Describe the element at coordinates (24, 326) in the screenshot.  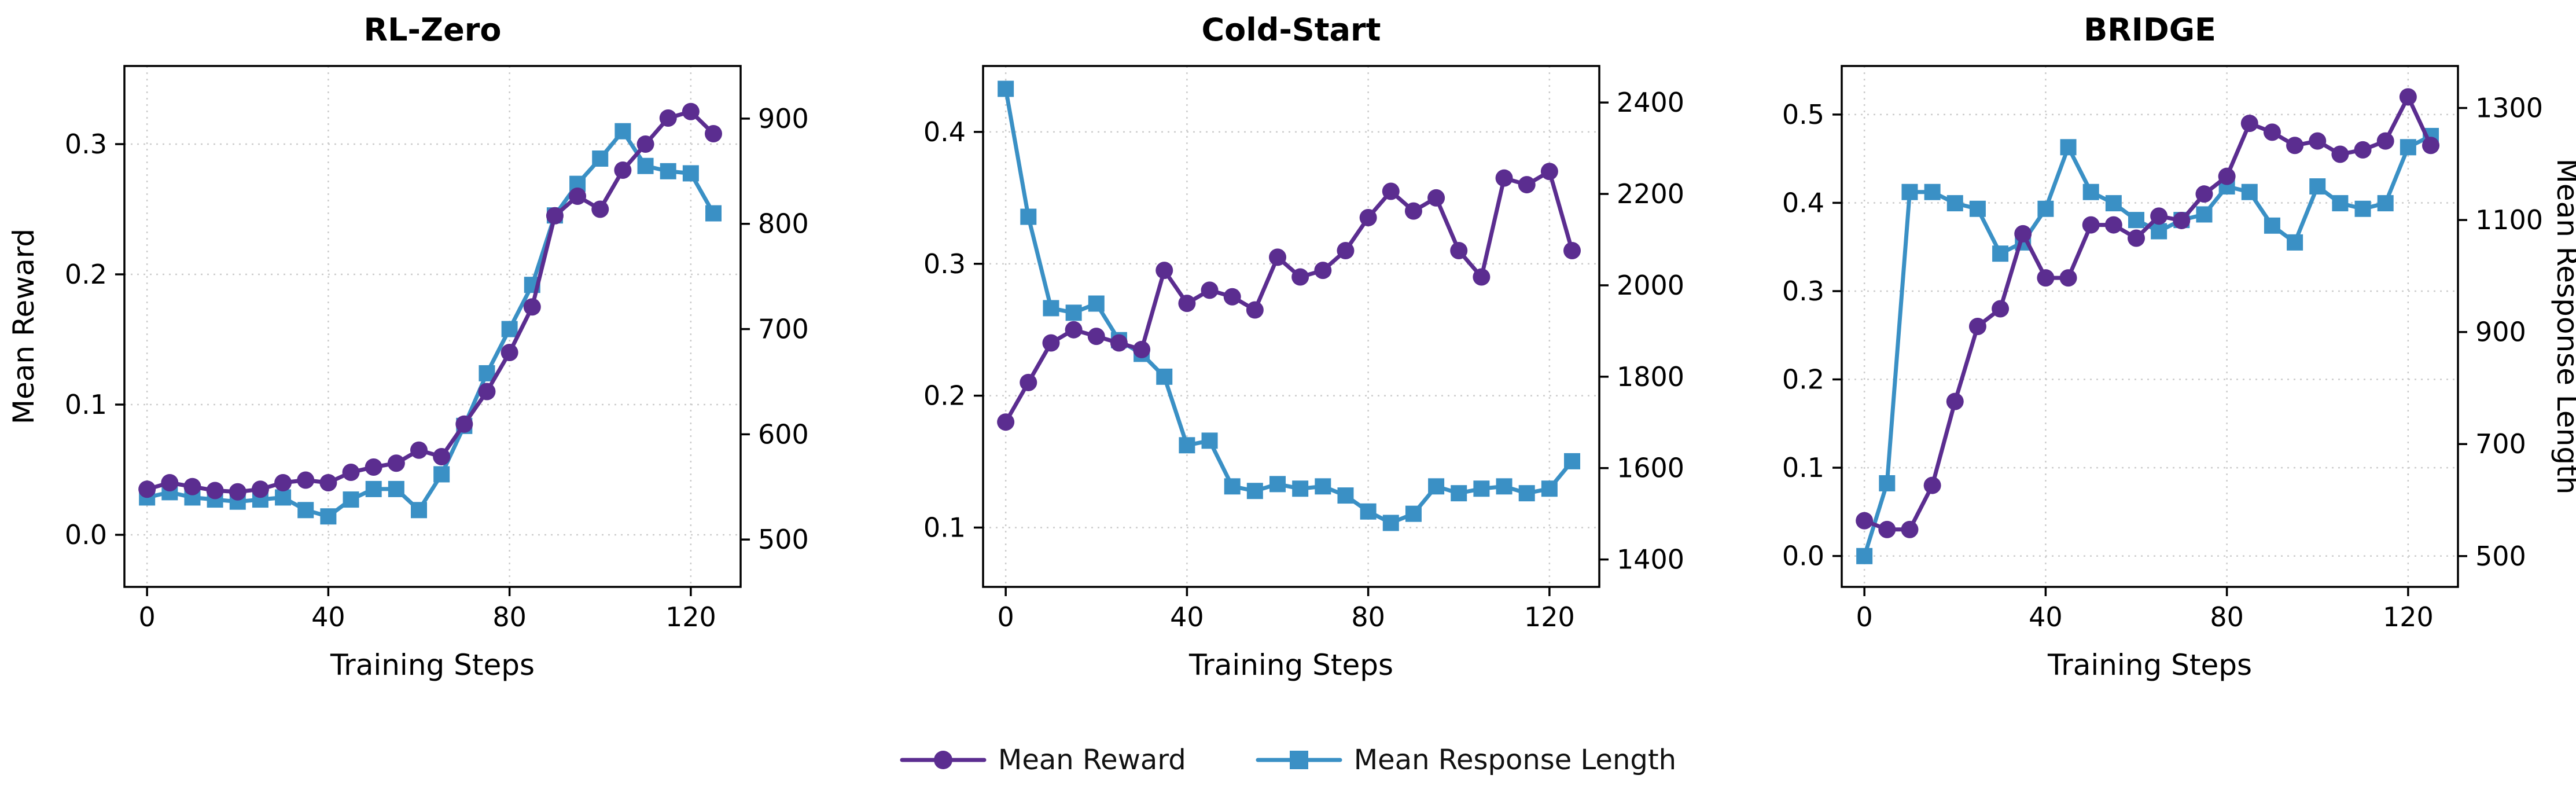
I see `left-axis-label: Mean Reward` at that location.